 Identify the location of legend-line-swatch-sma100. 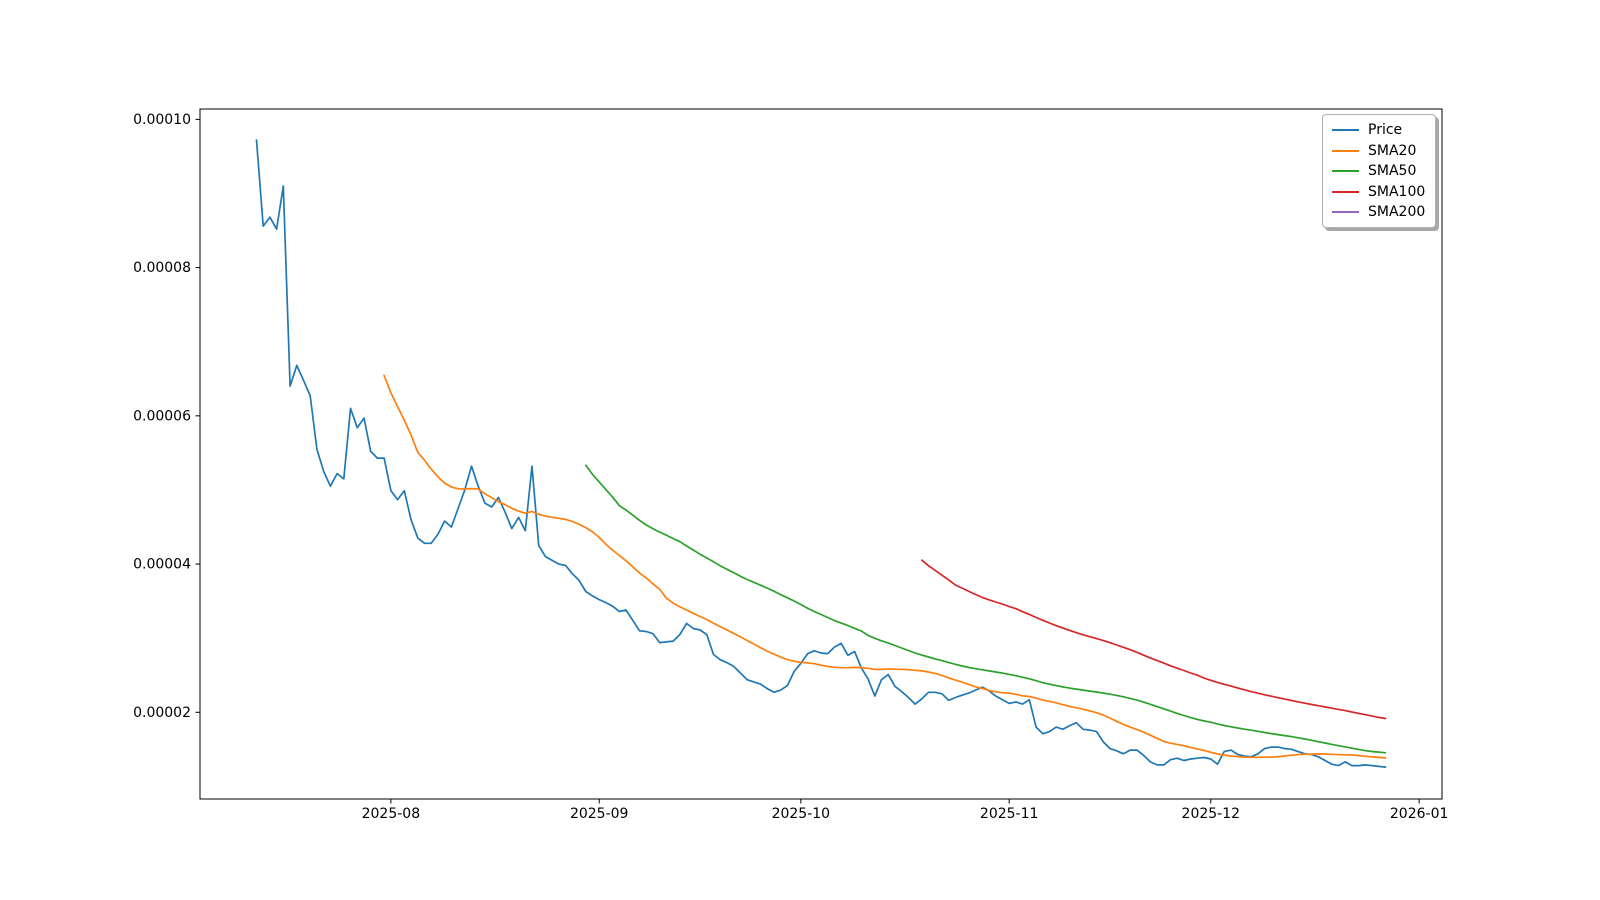
(1345, 191).